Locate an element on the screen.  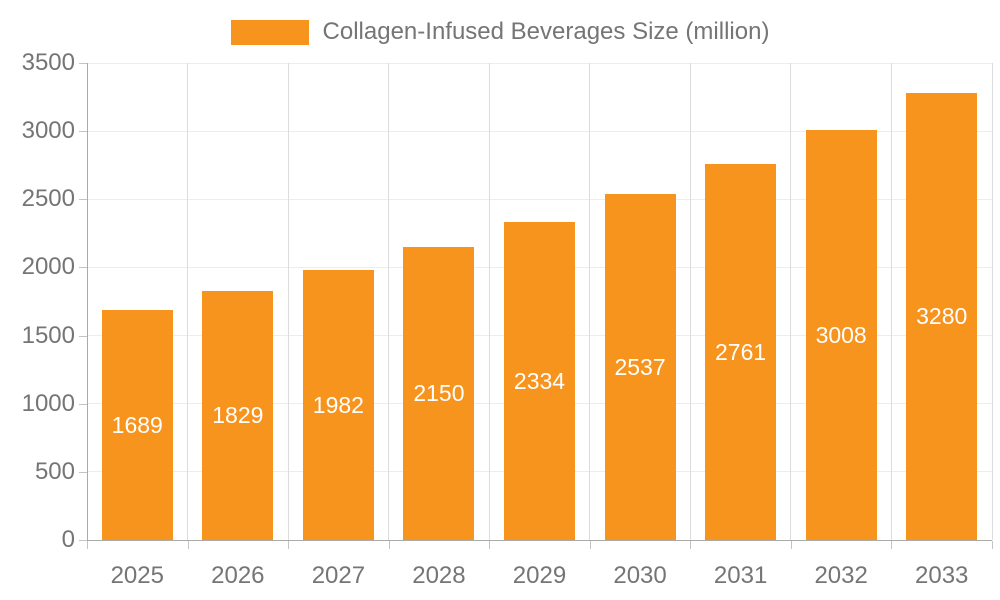
x-axis-tick-label: 2032 is located at coordinates (841, 575).